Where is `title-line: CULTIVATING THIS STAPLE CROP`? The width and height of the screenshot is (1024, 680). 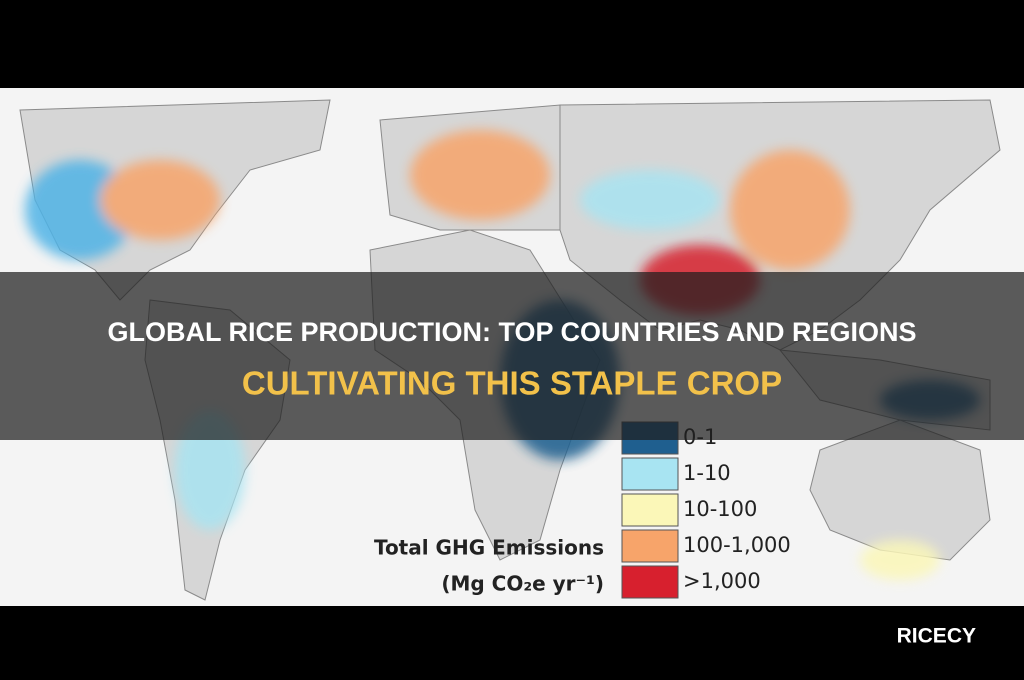
title-line: CULTIVATING THIS STAPLE CROP is located at coordinates (512, 383).